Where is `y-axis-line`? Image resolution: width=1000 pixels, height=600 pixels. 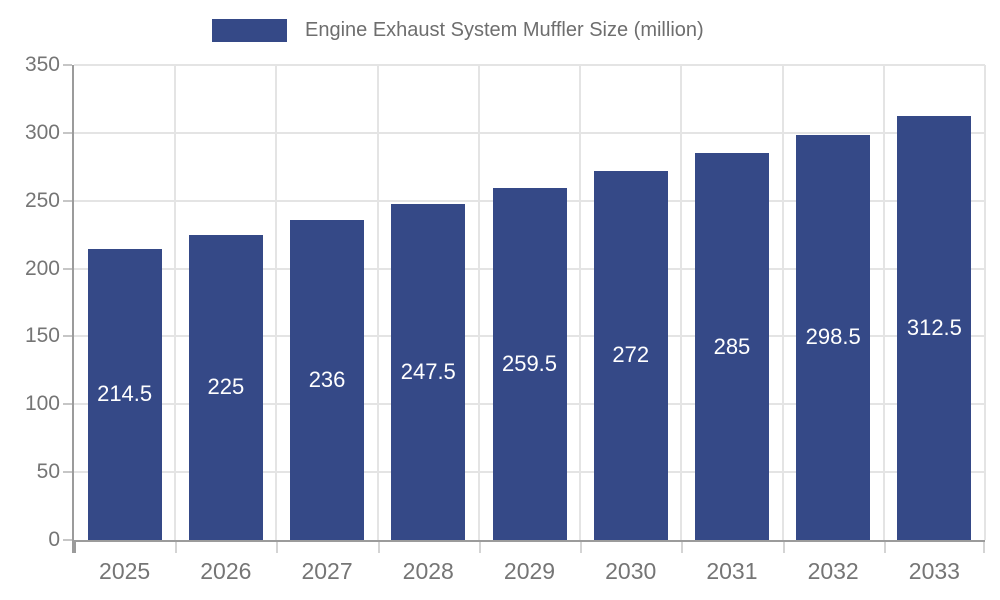 y-axis-line is located at coordinates (73, 309).